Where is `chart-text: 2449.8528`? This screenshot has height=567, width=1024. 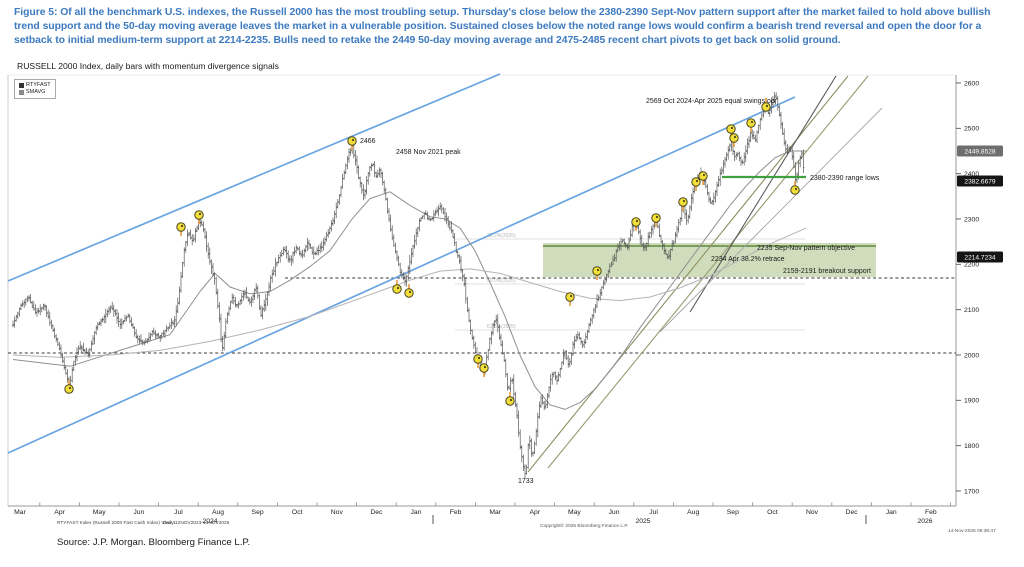
chart-text: 2449.8528 is located at coordinates (980, 152).